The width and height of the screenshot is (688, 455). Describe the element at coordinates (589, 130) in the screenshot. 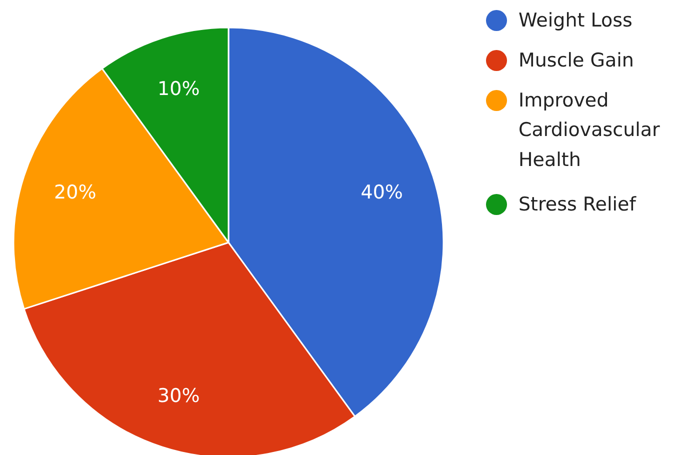

I see `legend-label: Improved Cardiovascular Health` at that location.